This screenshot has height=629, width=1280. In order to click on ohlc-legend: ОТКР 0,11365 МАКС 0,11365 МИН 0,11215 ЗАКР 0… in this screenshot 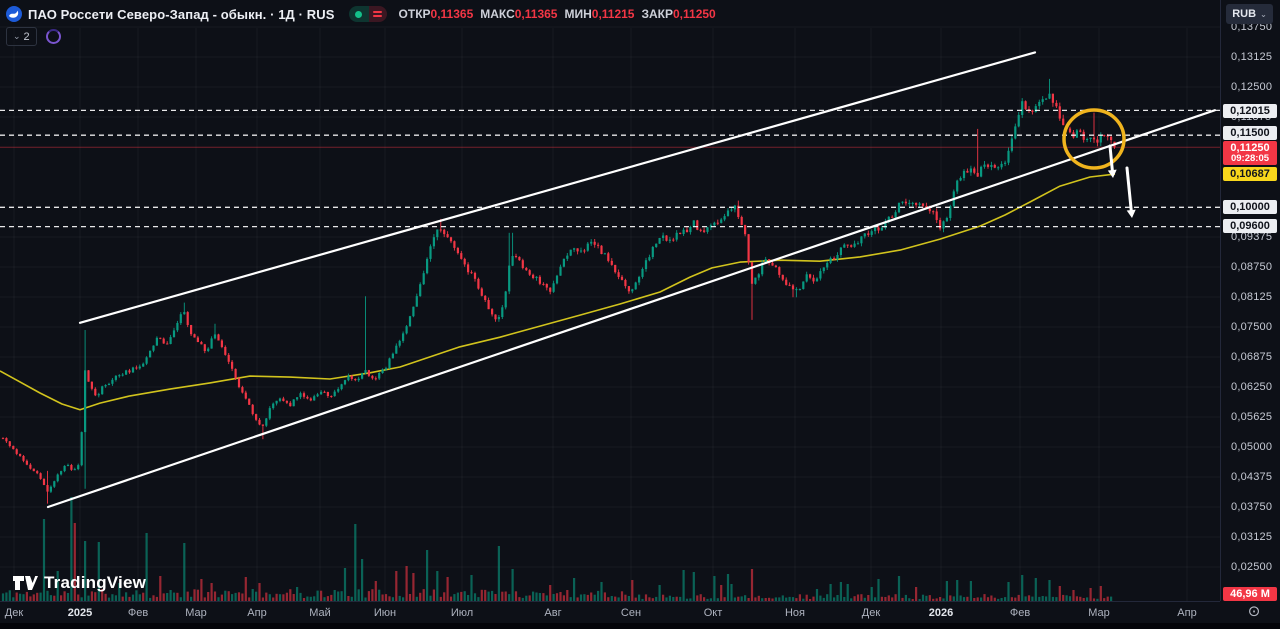, I will do `click(557, 14)`.